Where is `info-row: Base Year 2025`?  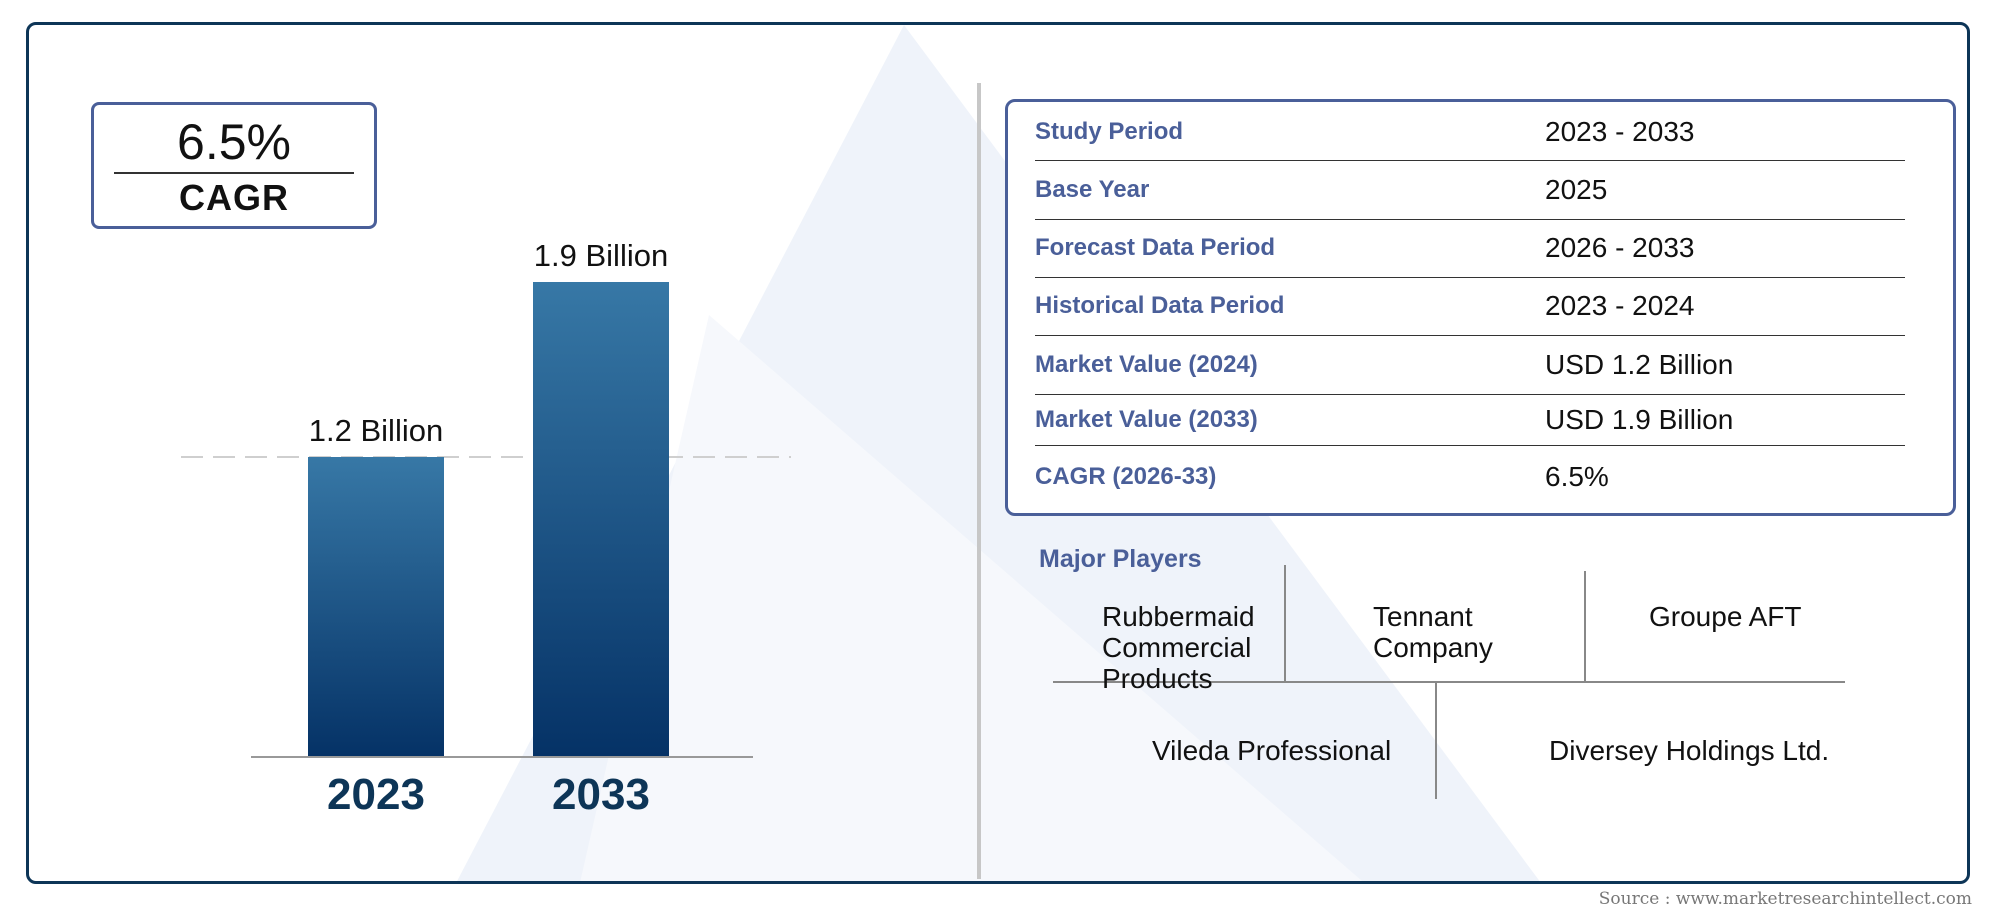 info-row: Base Year 2025 is located at coordinates (1470, 197).